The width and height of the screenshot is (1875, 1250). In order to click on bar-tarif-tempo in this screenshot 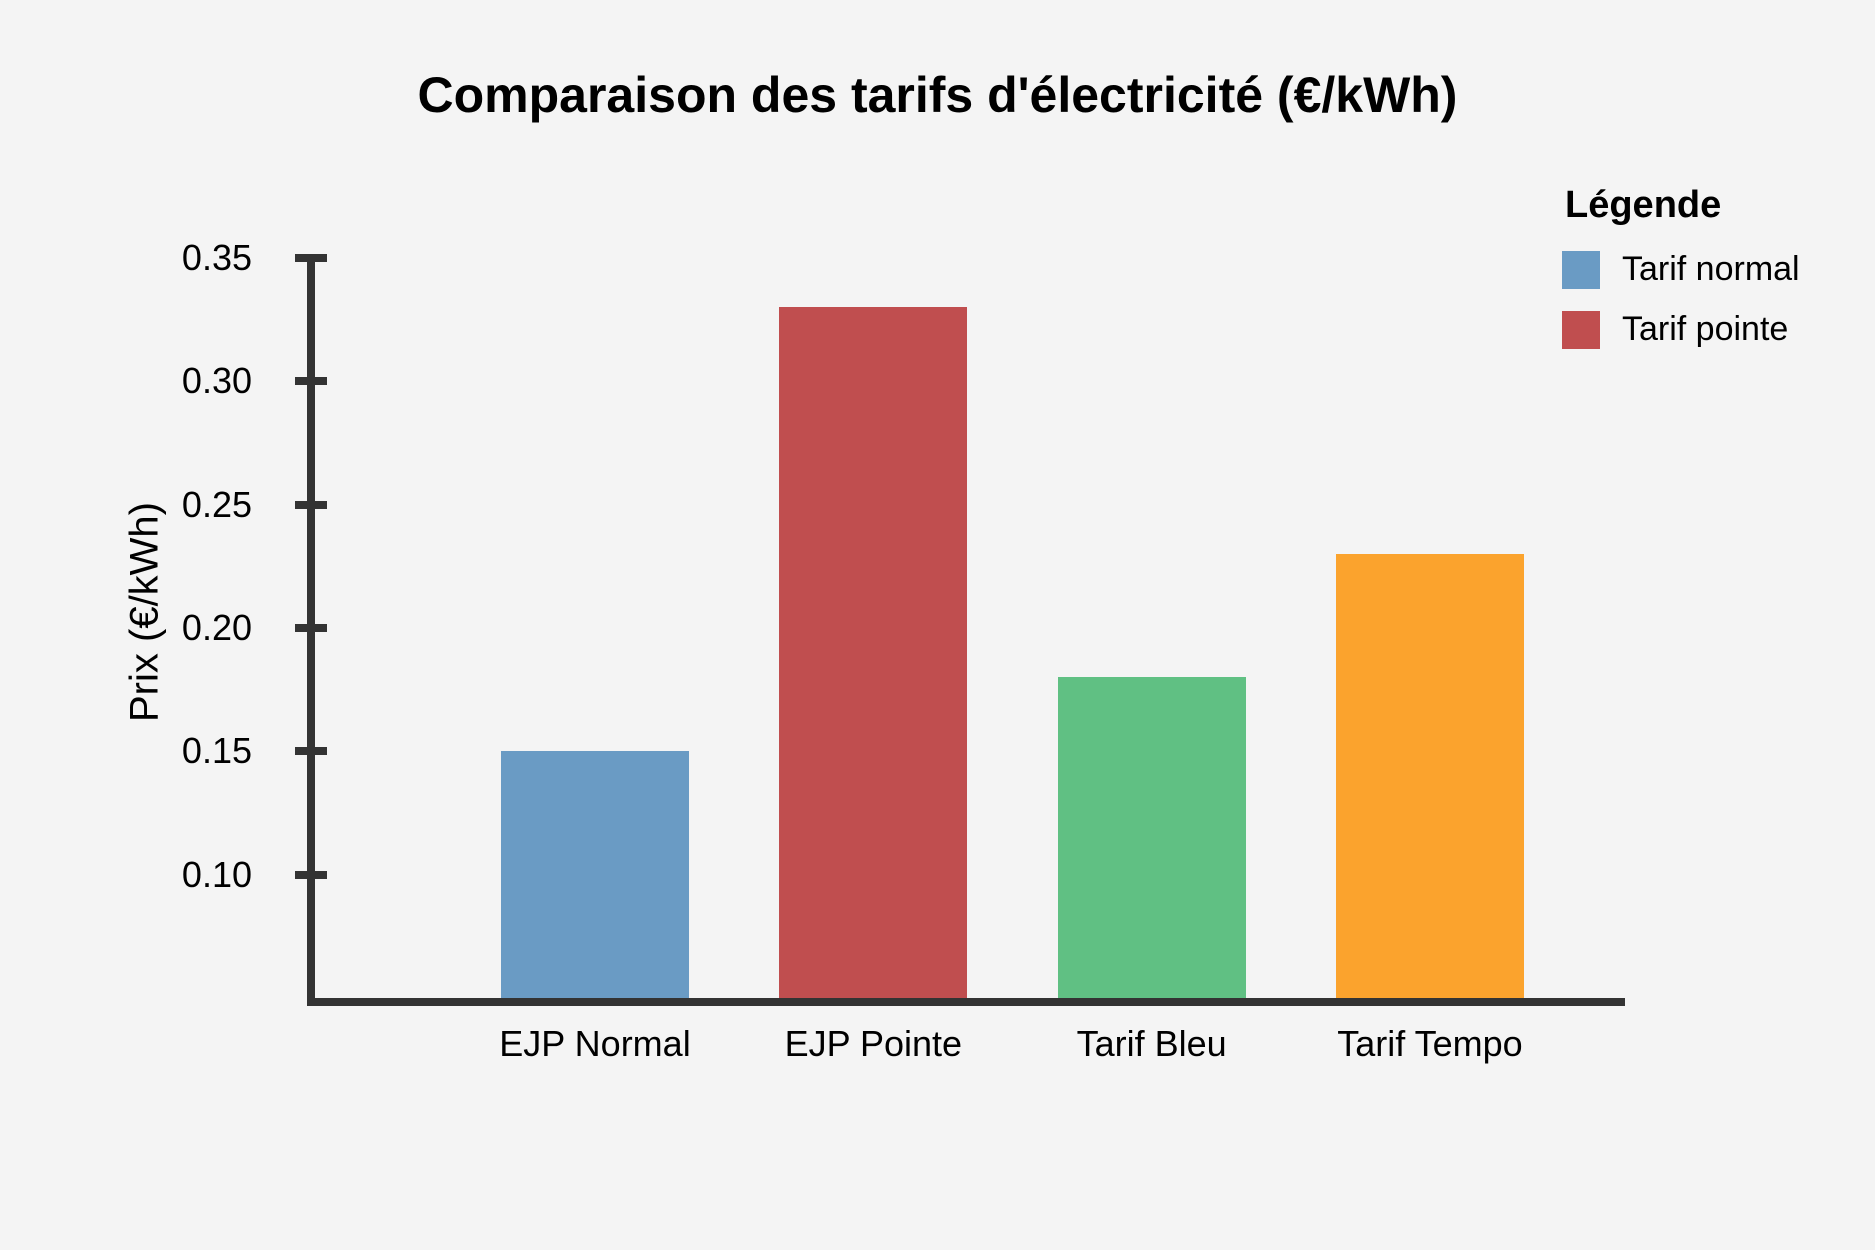, I will do `click(1429, 776)`.